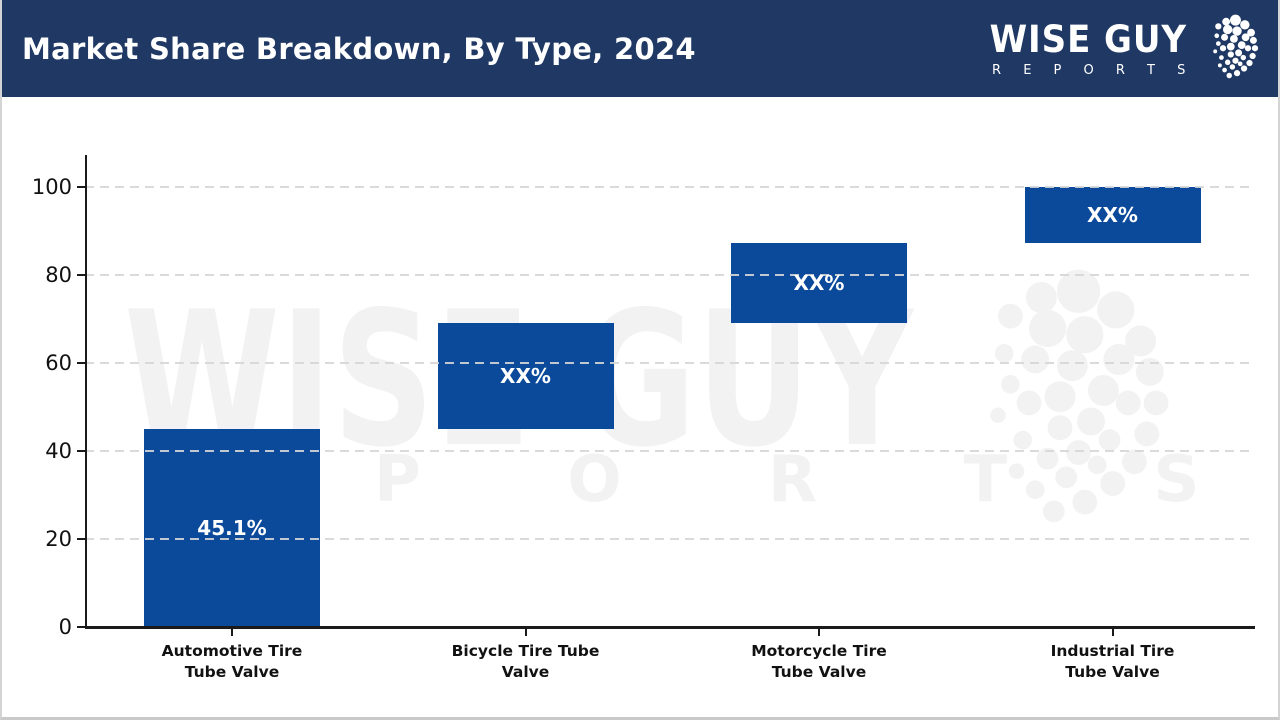 The height and width of the screenshot is (720, 1280). I want to click on x-category-label: Industrial Tire Tube Valve, so click(1113, 662).